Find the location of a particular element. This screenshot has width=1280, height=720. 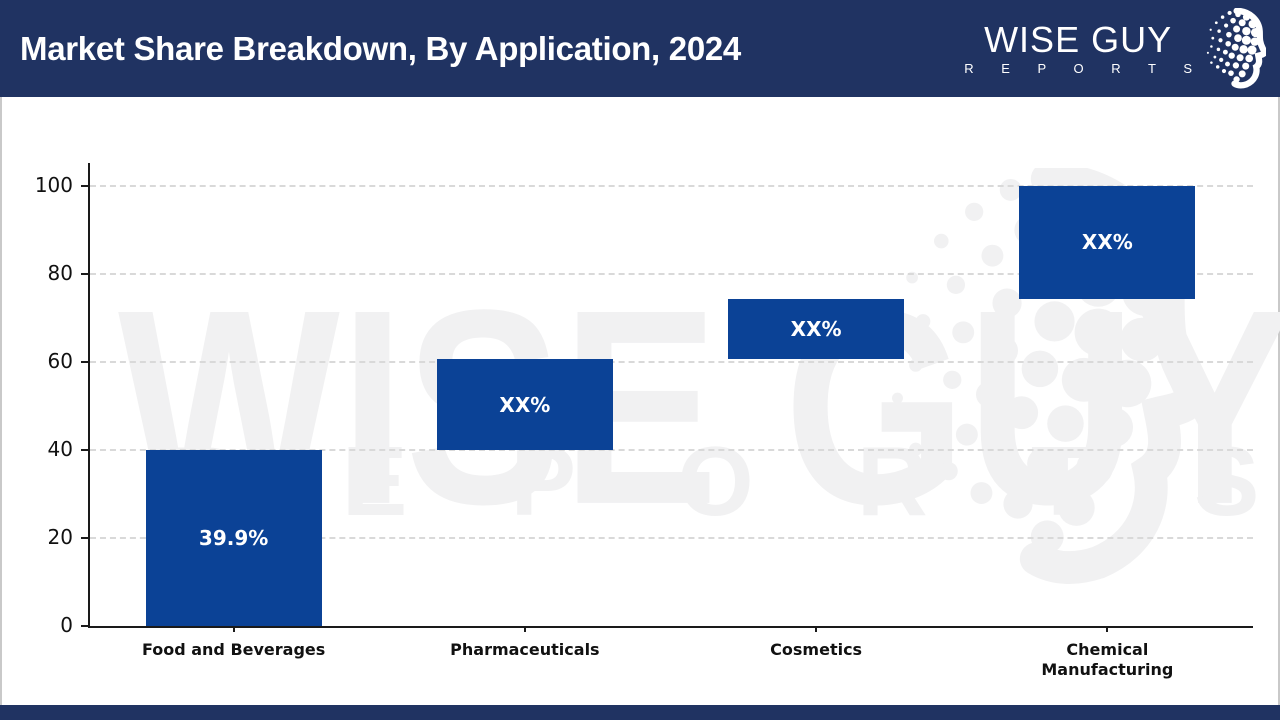

y-tick-label: 0 is located at coordinates (66, 625).